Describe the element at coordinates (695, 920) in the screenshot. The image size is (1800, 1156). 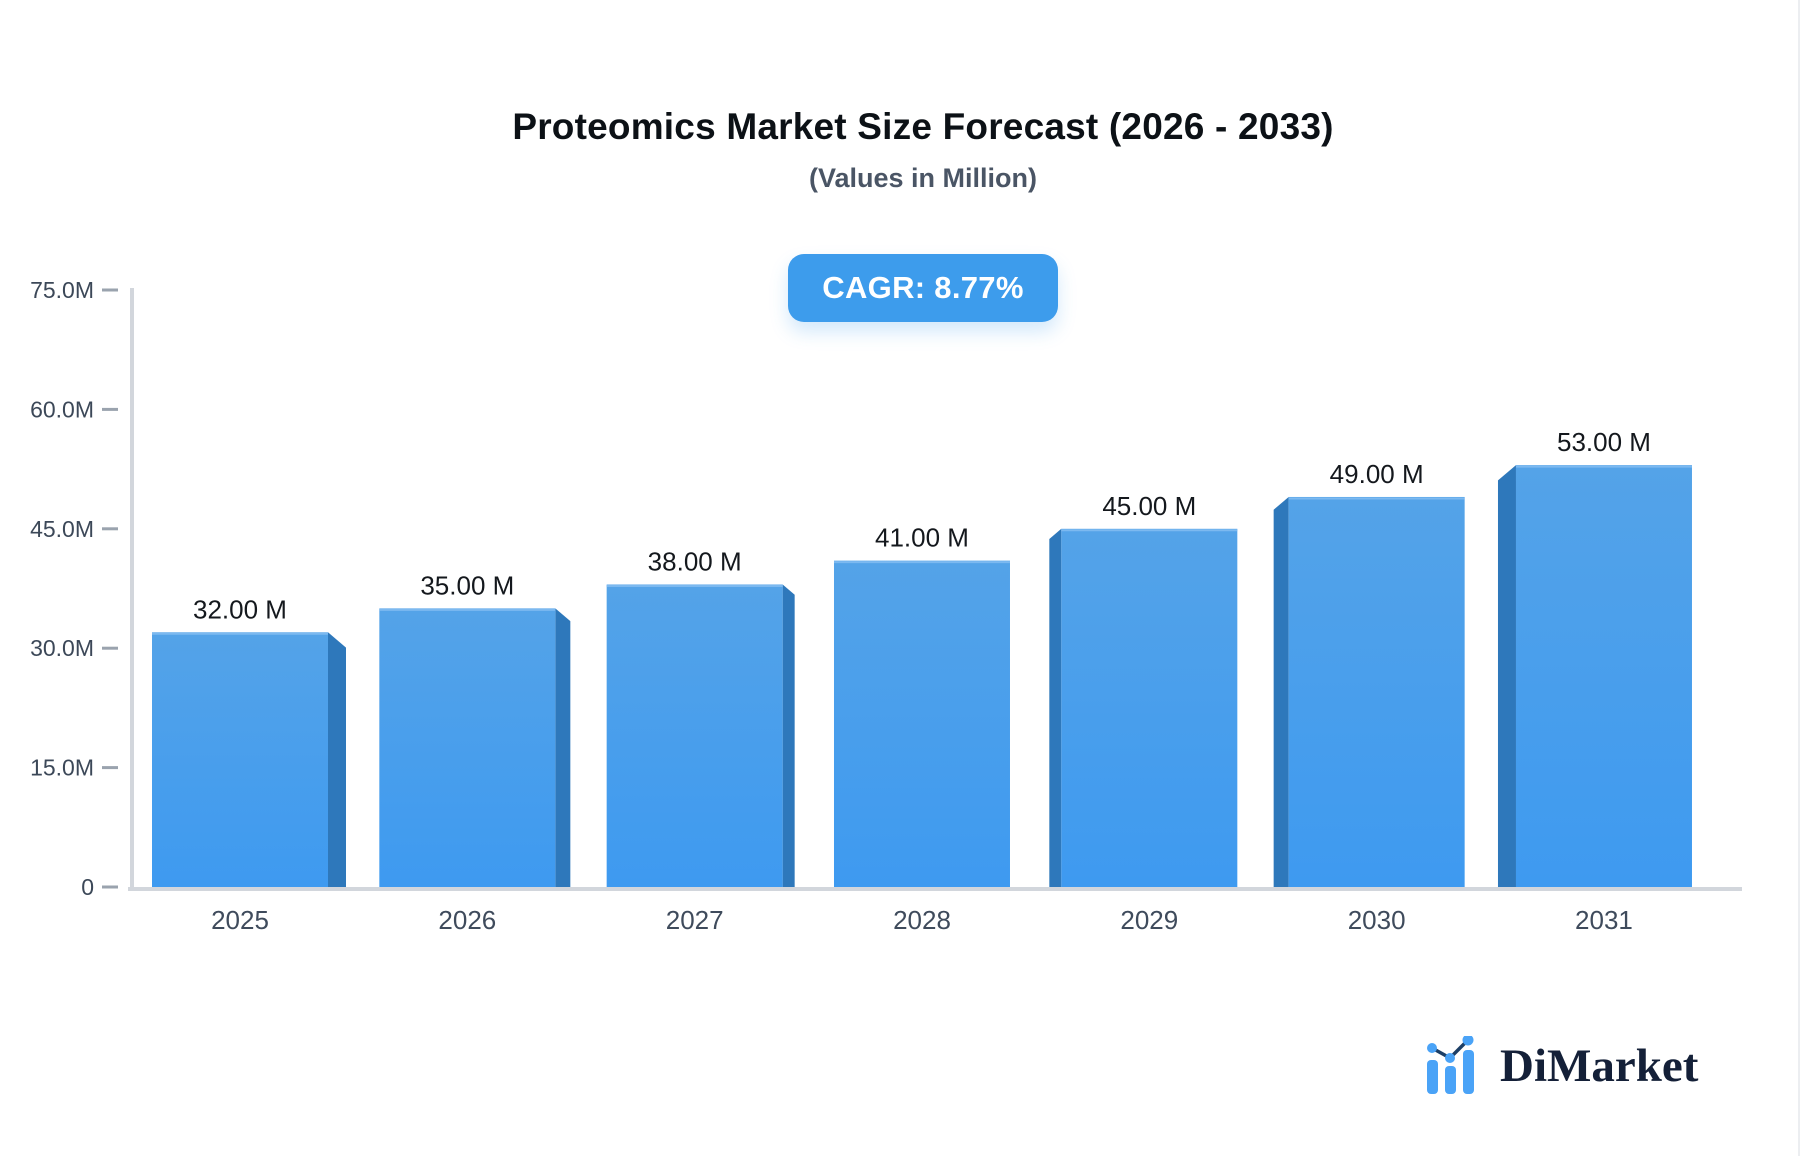
I see `x-axis-label: 2027` at that location.